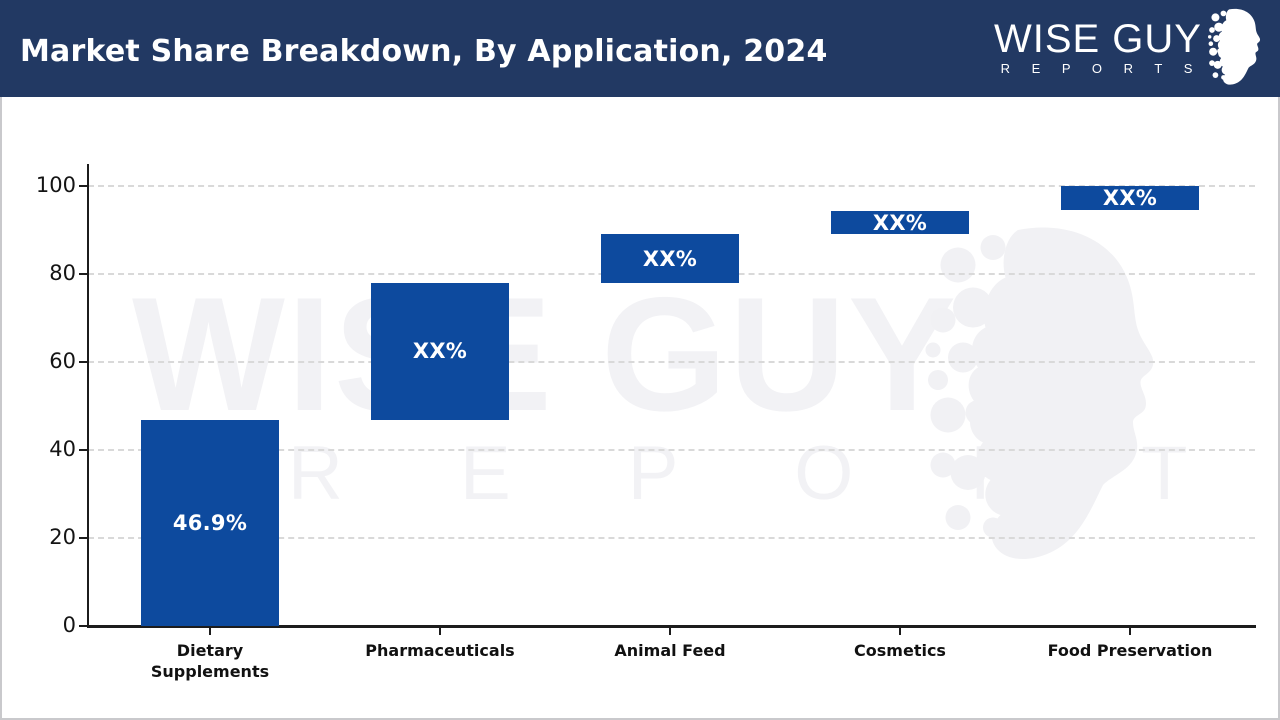 The width and height of the screenshot is (1280, 720). I want to click on y-tick-label-0: 0, so click(69, 625).